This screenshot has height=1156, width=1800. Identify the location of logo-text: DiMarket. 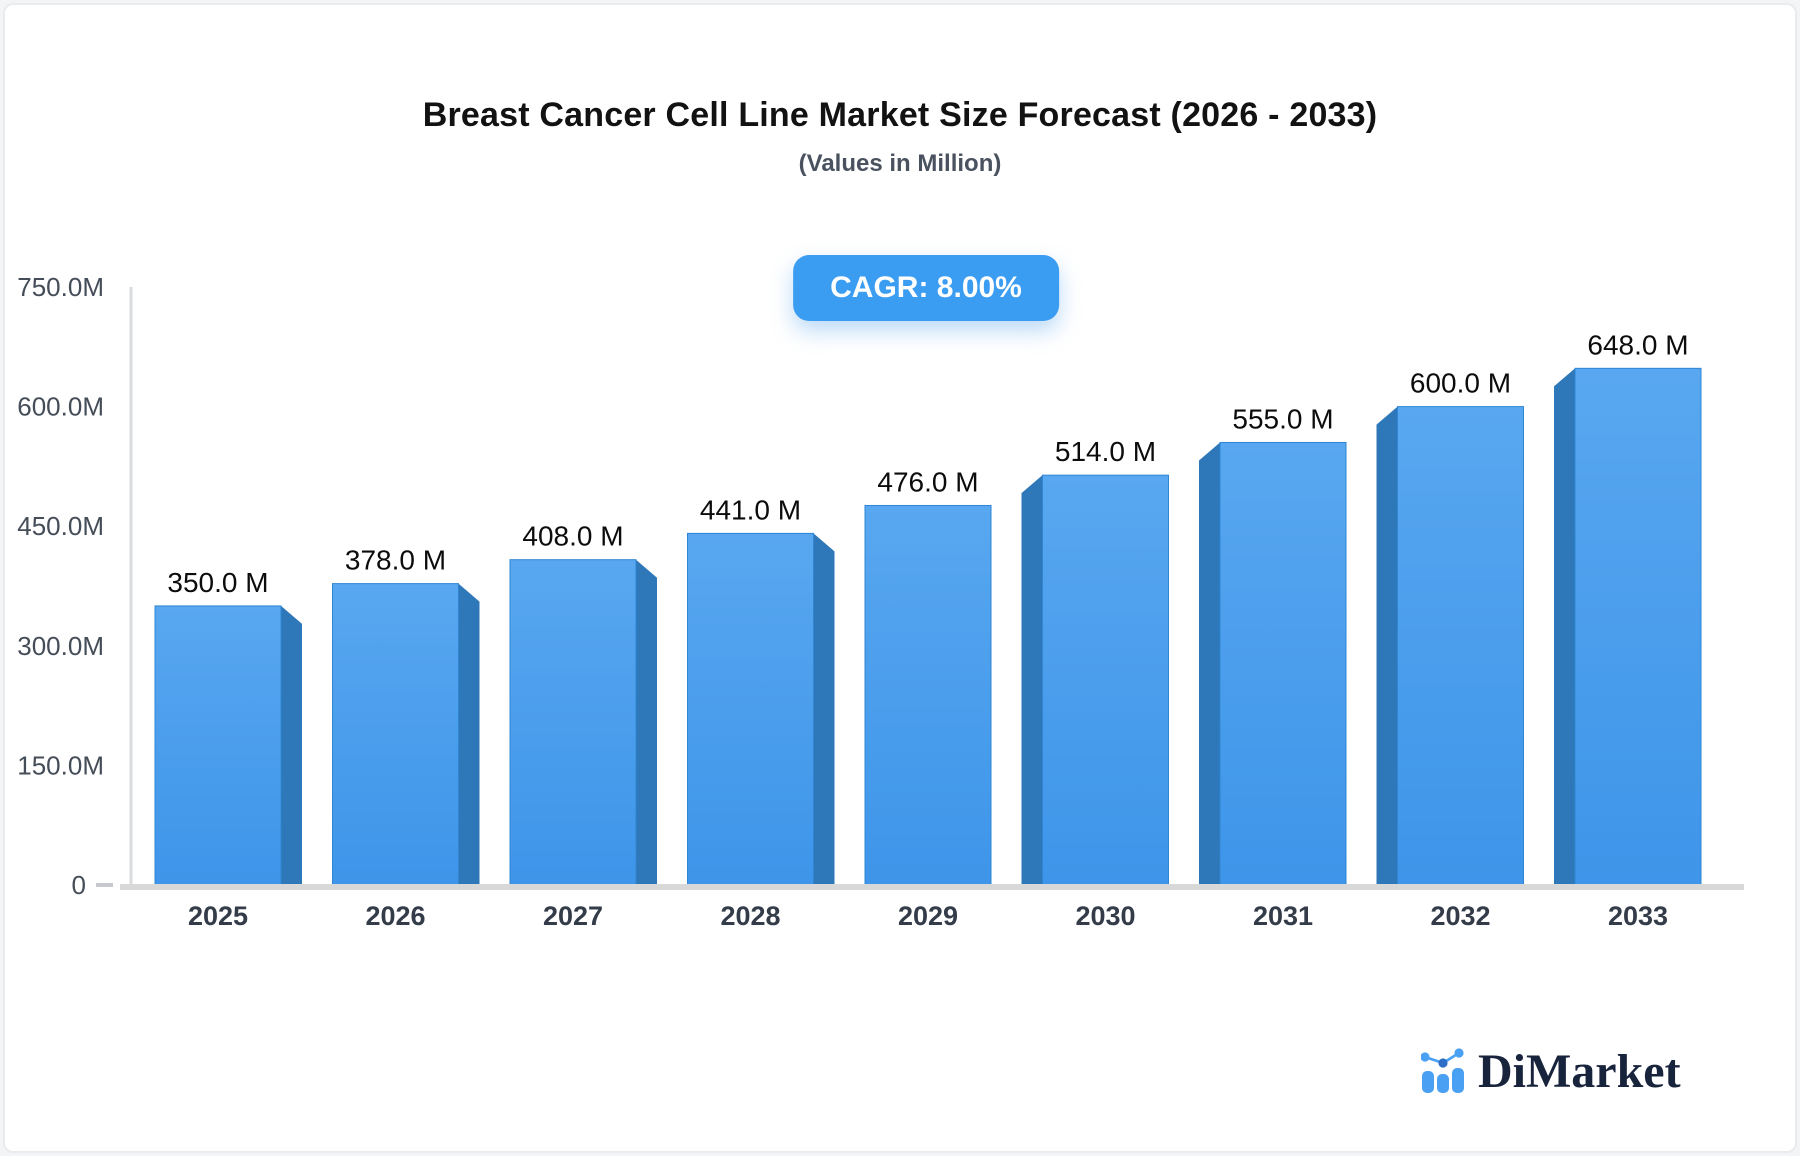
(1579, 1071).